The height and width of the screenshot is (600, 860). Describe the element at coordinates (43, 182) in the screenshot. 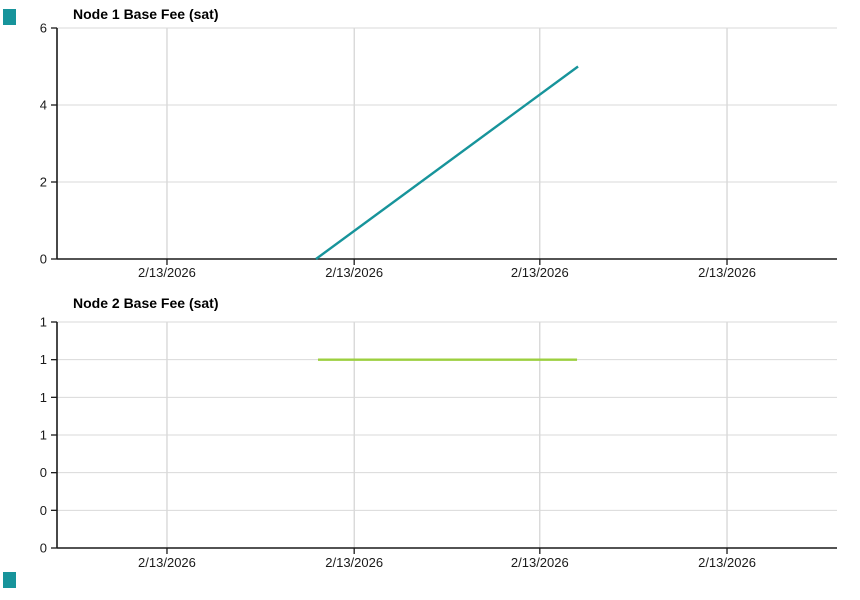

I see `y-tick-label: 2` at that location.